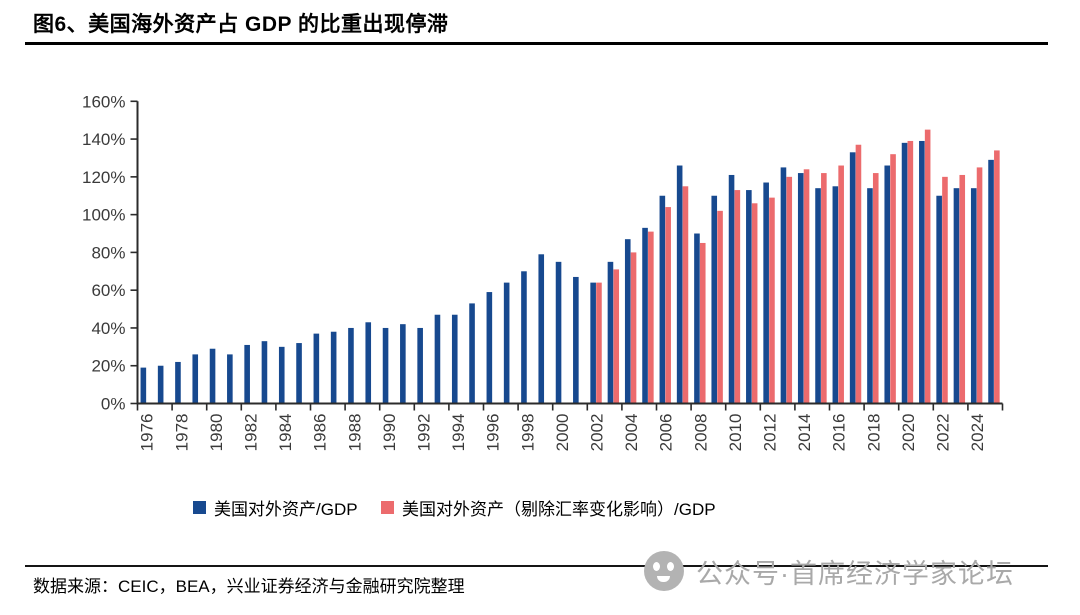  Describe the element at coordinates (731, 289) in the screenshot. I see `bar-2010-actual` at that location.